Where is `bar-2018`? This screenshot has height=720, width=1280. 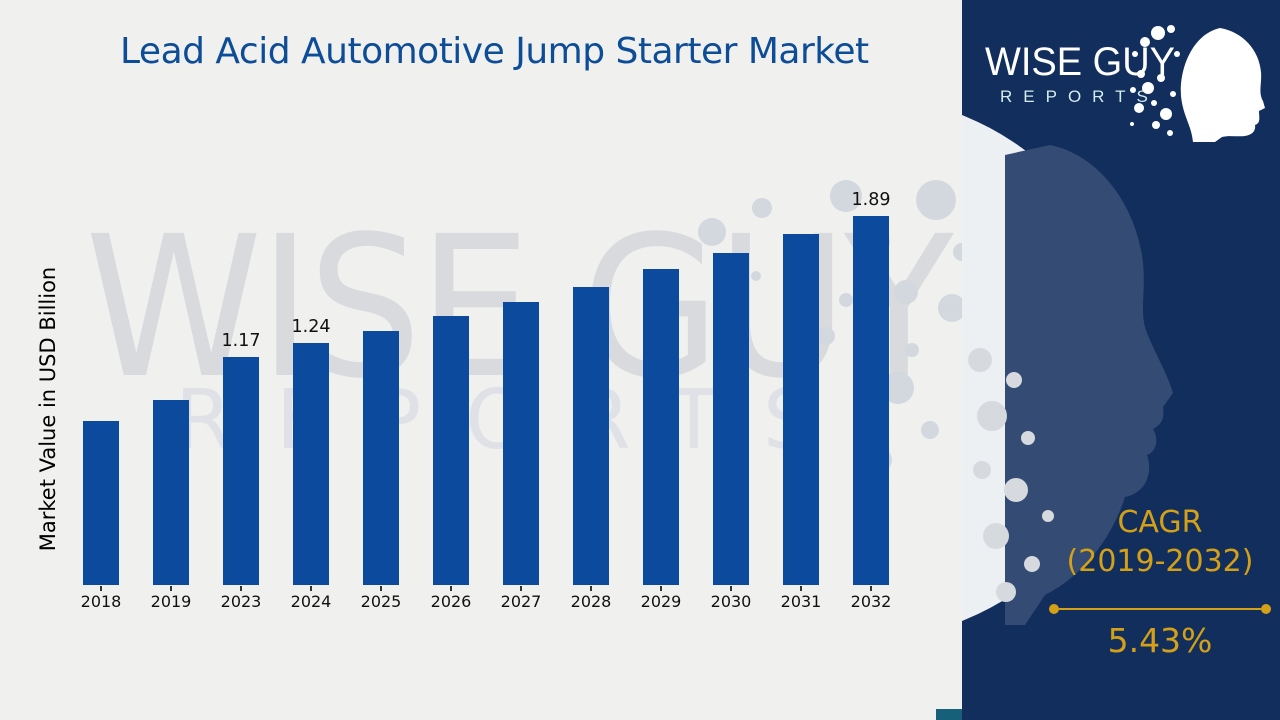 bar-2018 is located at coordinates (101, 503).